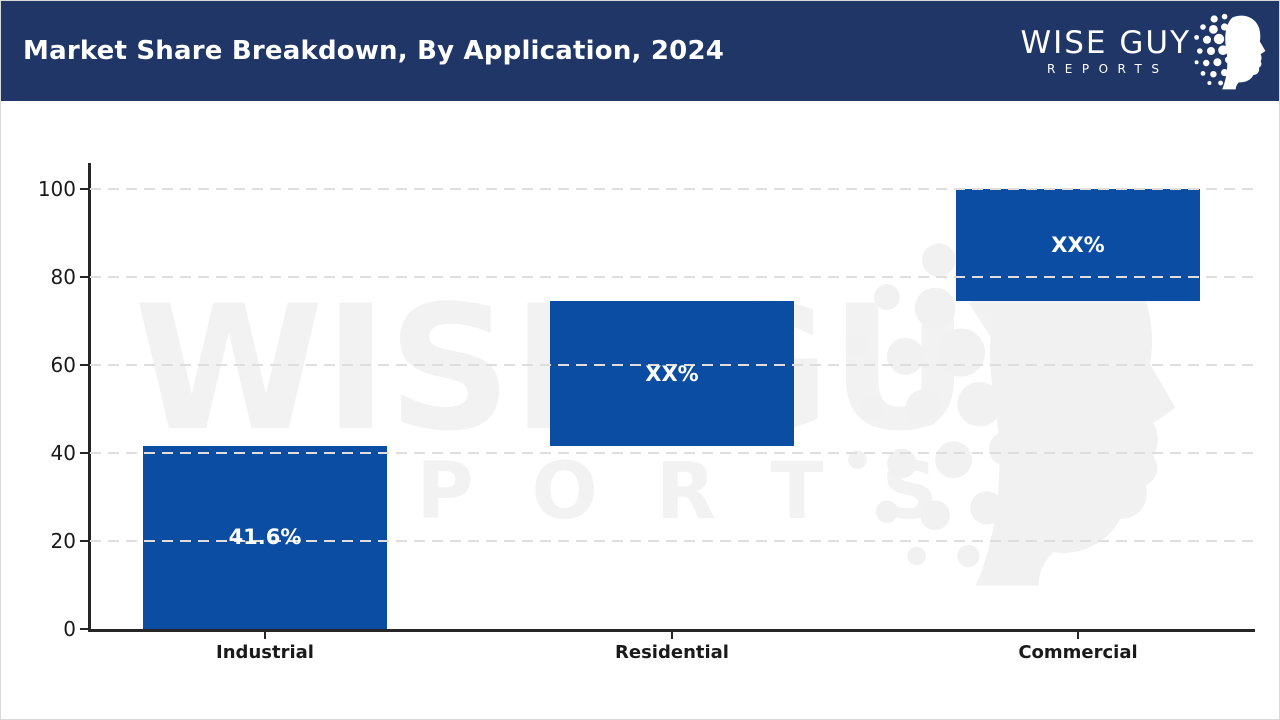  What do you see at coordinates (63, 541) in the screenshot?
I see `y-tick-label: 20` at bounding box center [63, 541].